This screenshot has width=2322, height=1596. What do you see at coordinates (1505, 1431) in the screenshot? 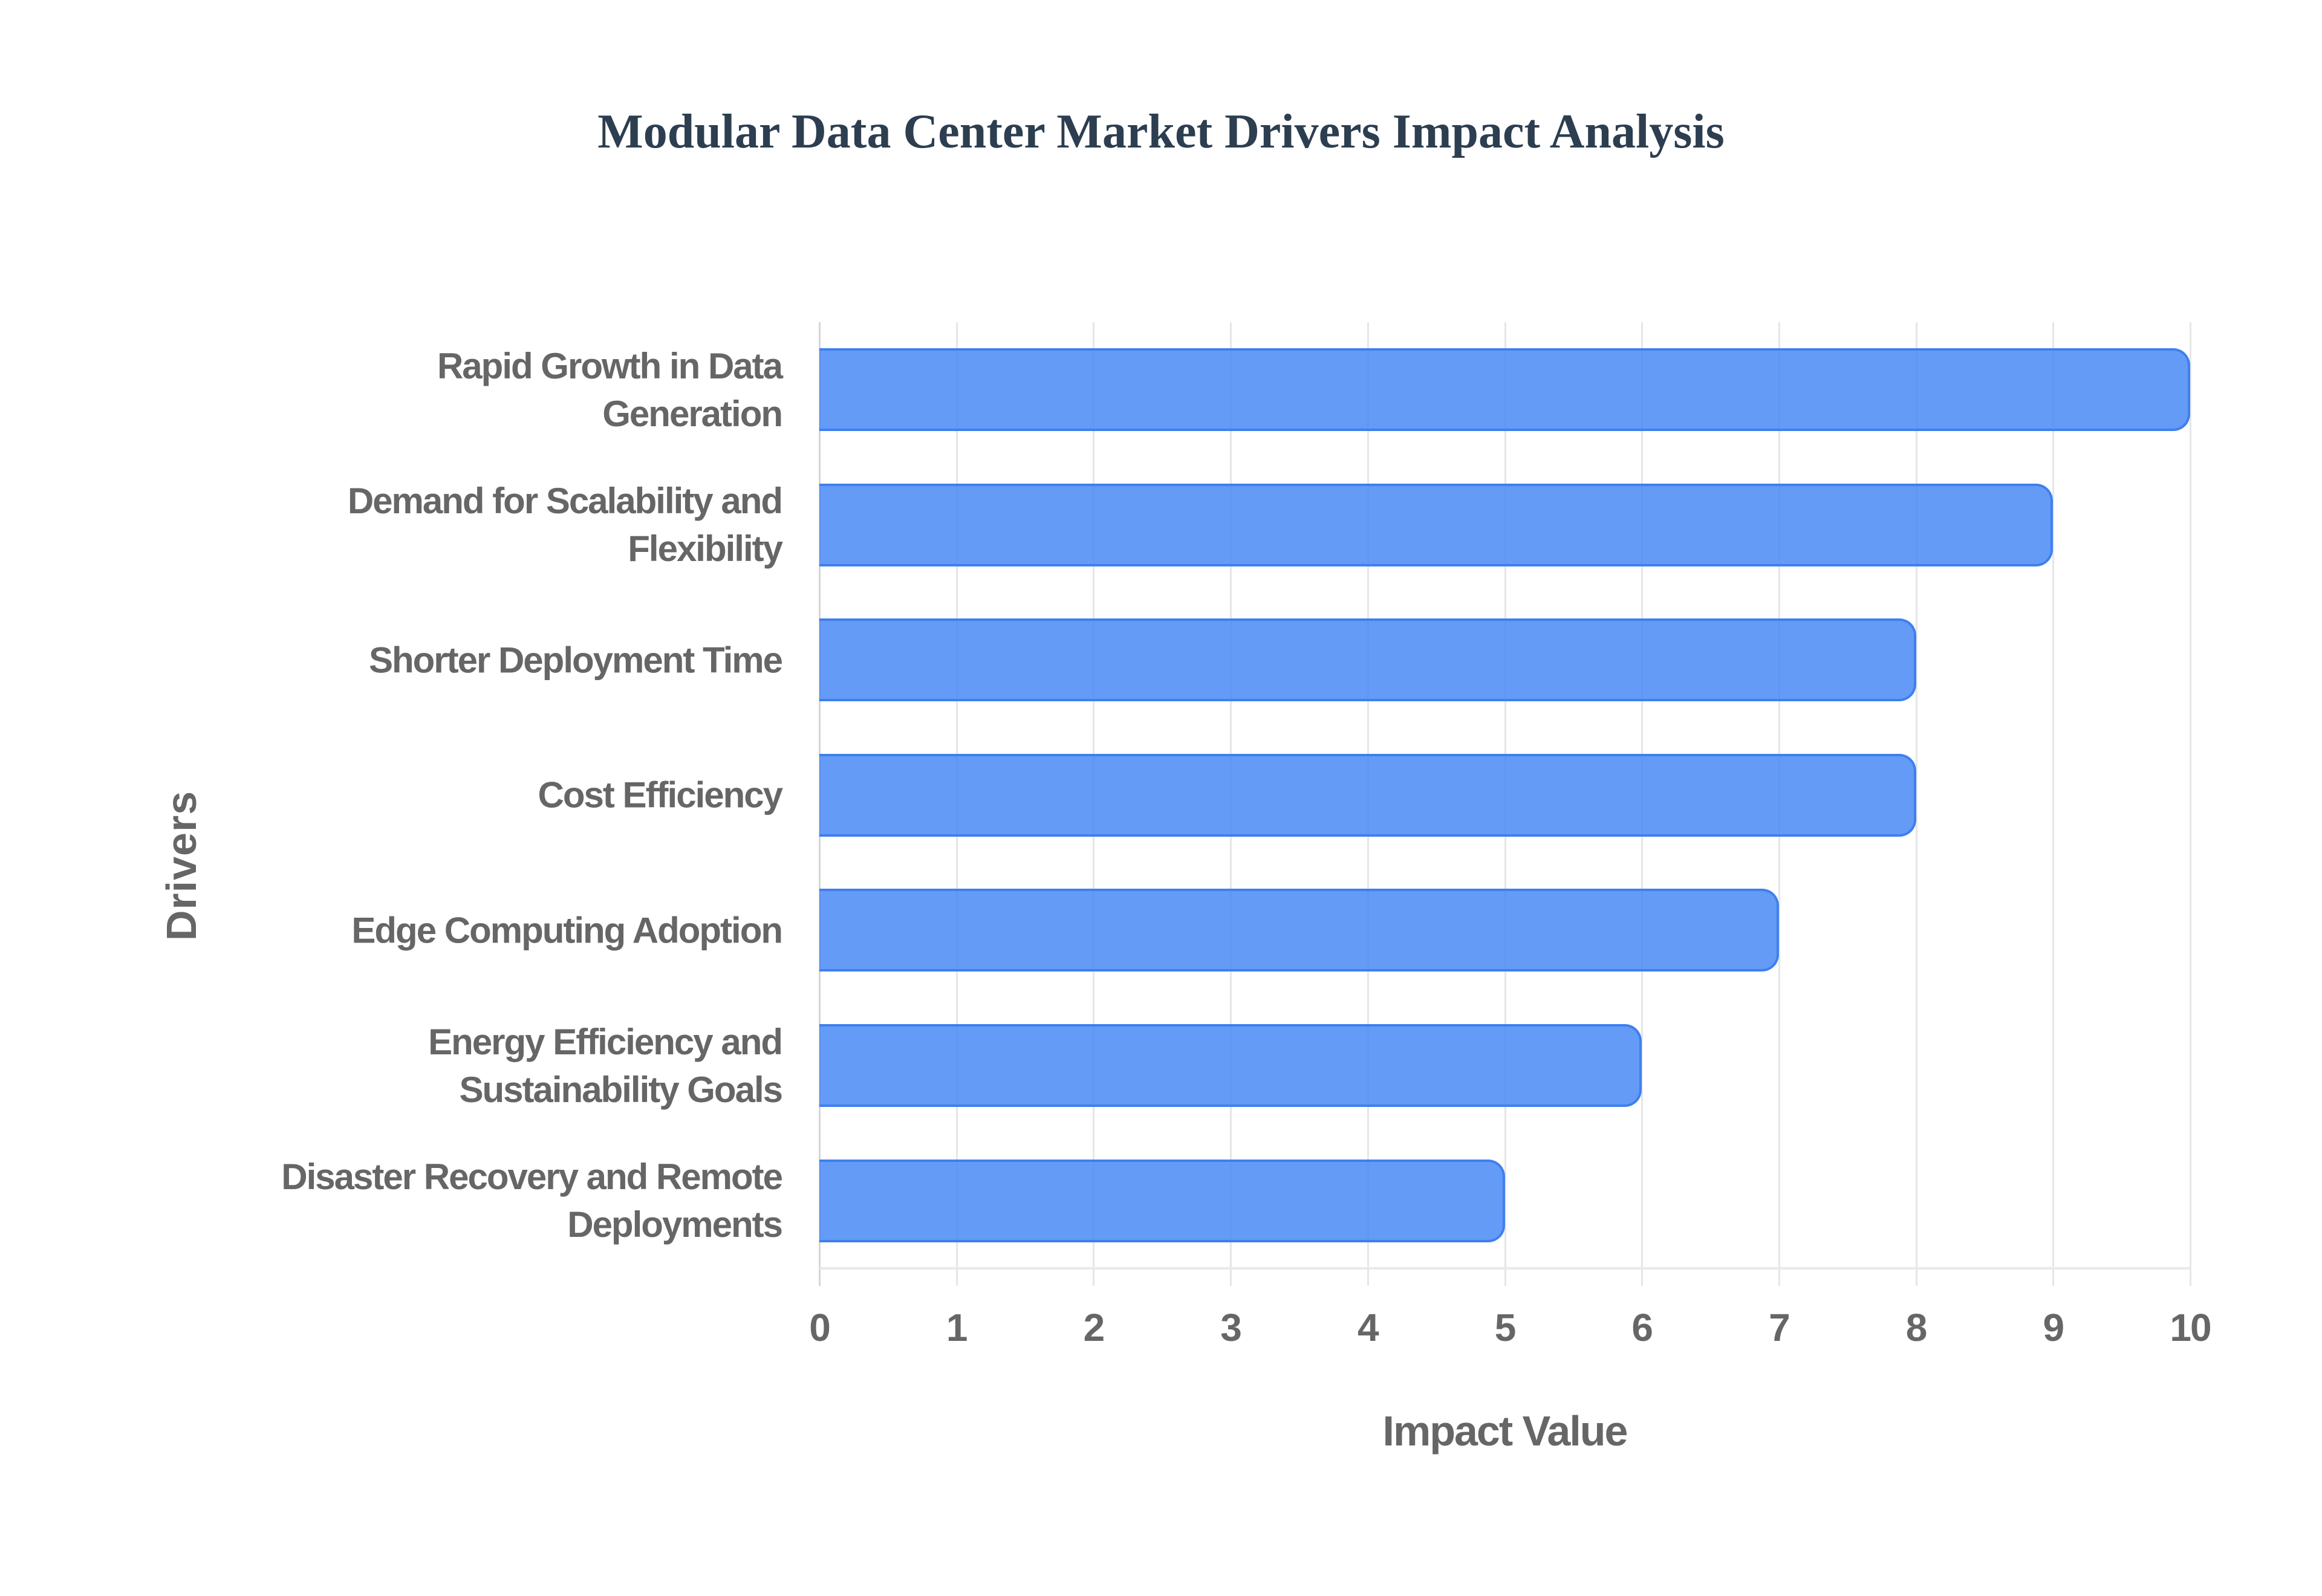
I see `x-axis-title: Impact Value` at bounding box center [1505, 1431].